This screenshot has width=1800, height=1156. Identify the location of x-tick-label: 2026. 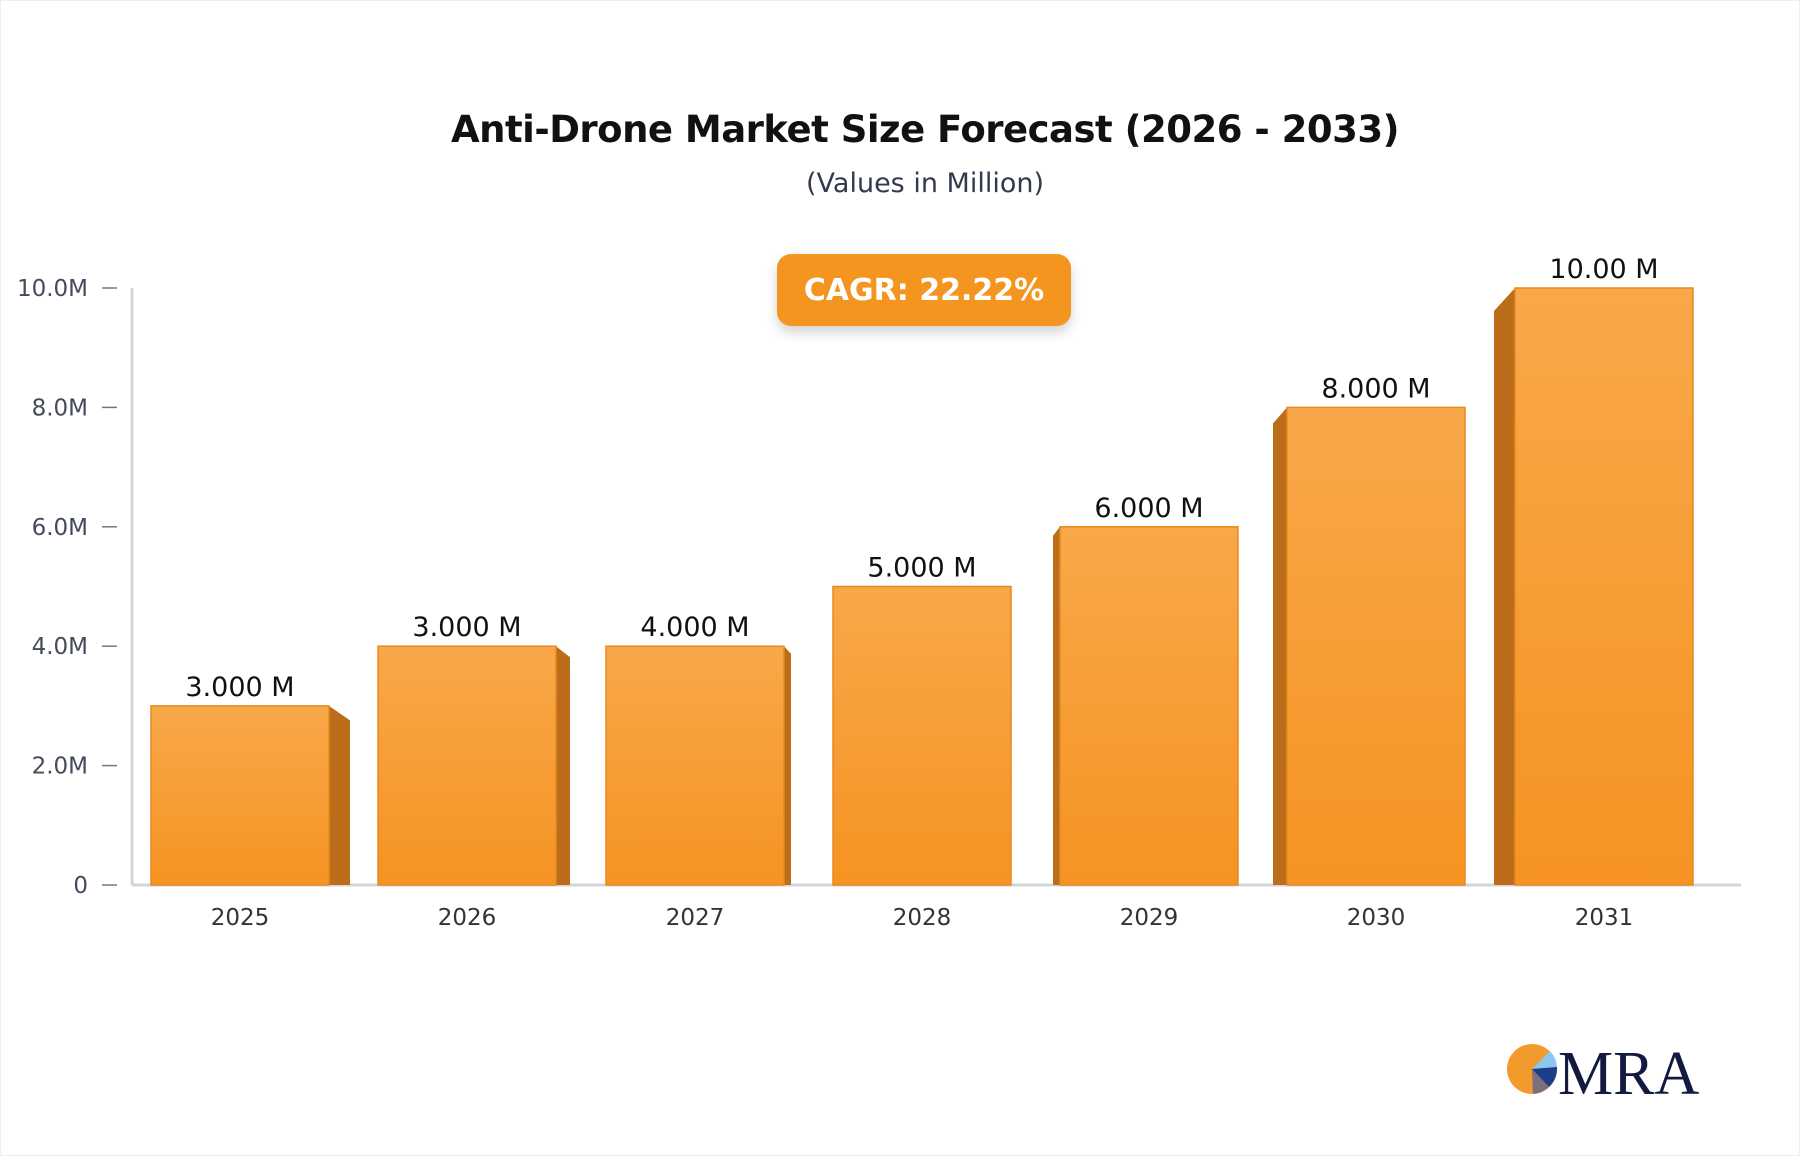
(467, 918).